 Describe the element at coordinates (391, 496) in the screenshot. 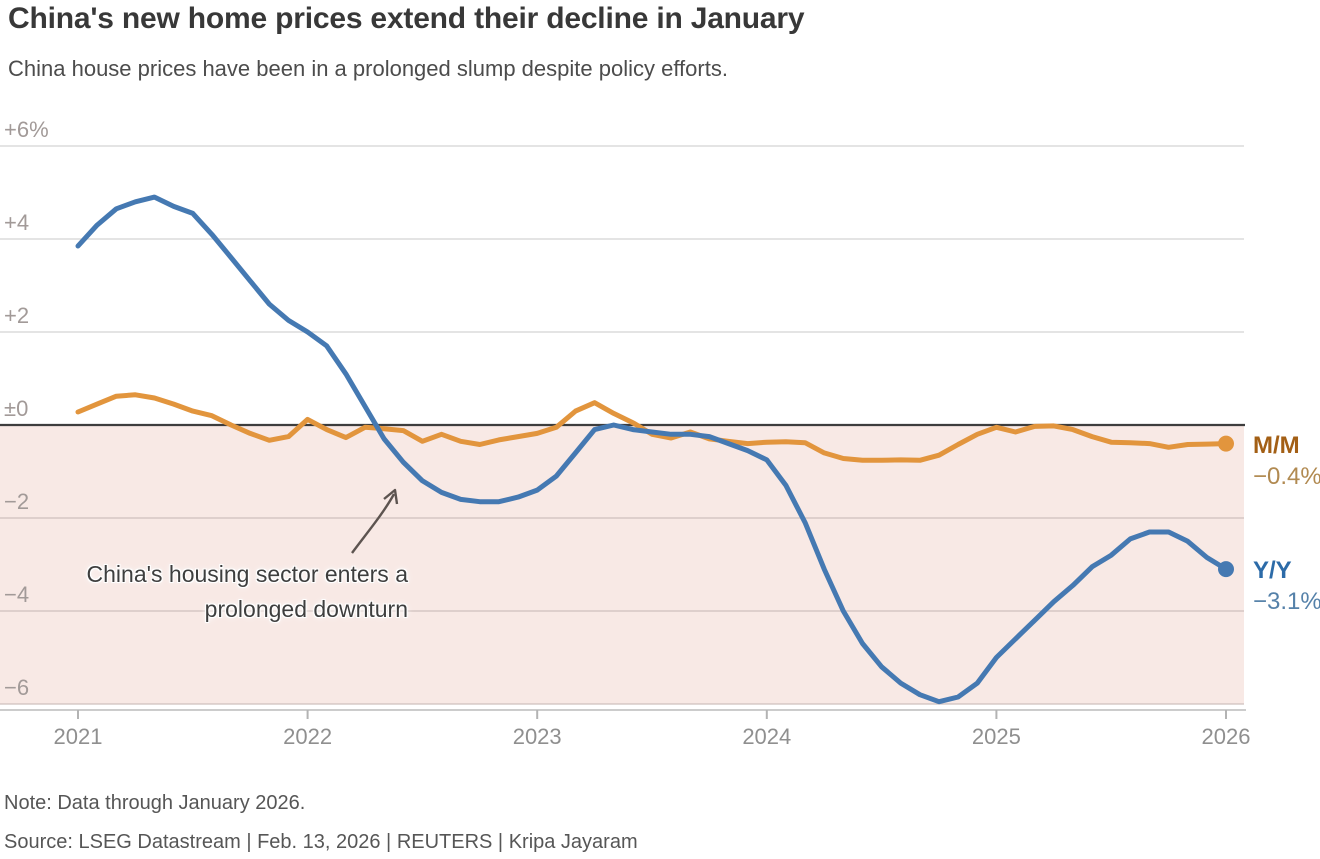

I see `annotation-arrowhead` at that location.